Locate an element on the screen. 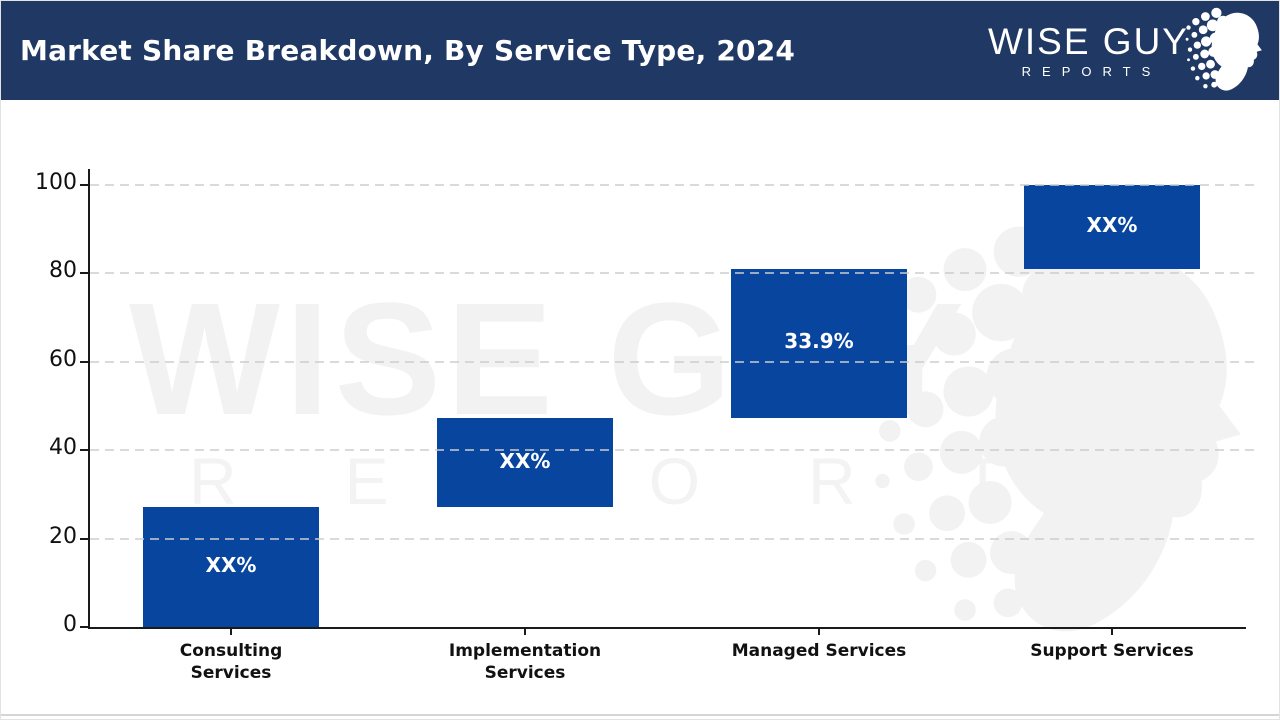 This screenshot has height=720, width=1280. x-axis-label-support-services: Support Services is located at coordinates (1112, 651).